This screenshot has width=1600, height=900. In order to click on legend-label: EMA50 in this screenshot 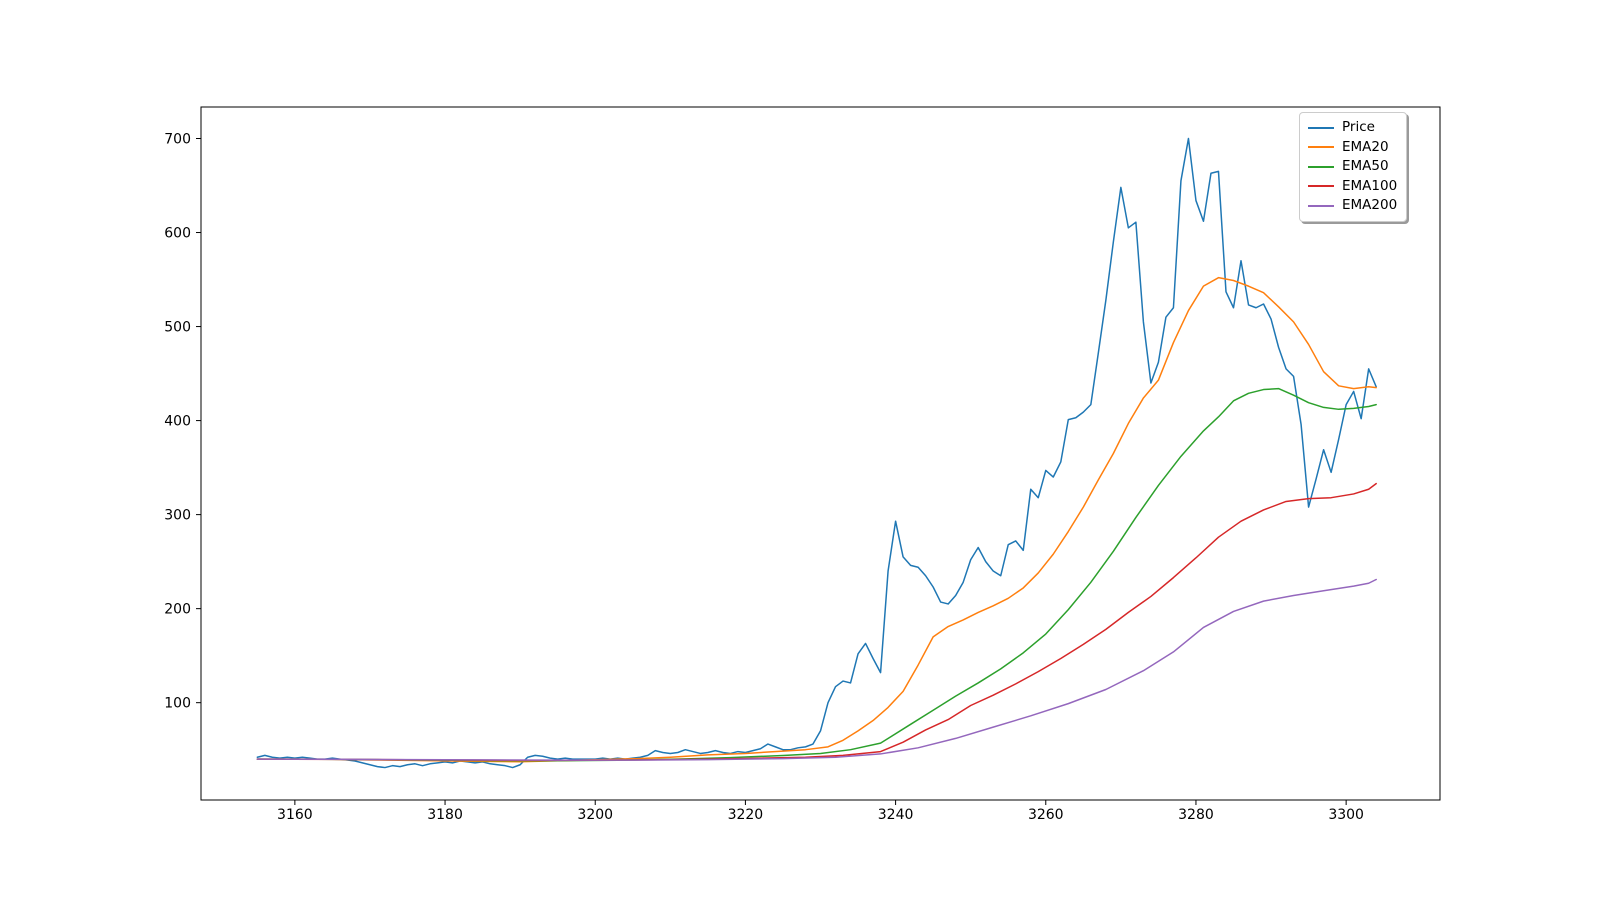, I will do `click(1365, 166)`.